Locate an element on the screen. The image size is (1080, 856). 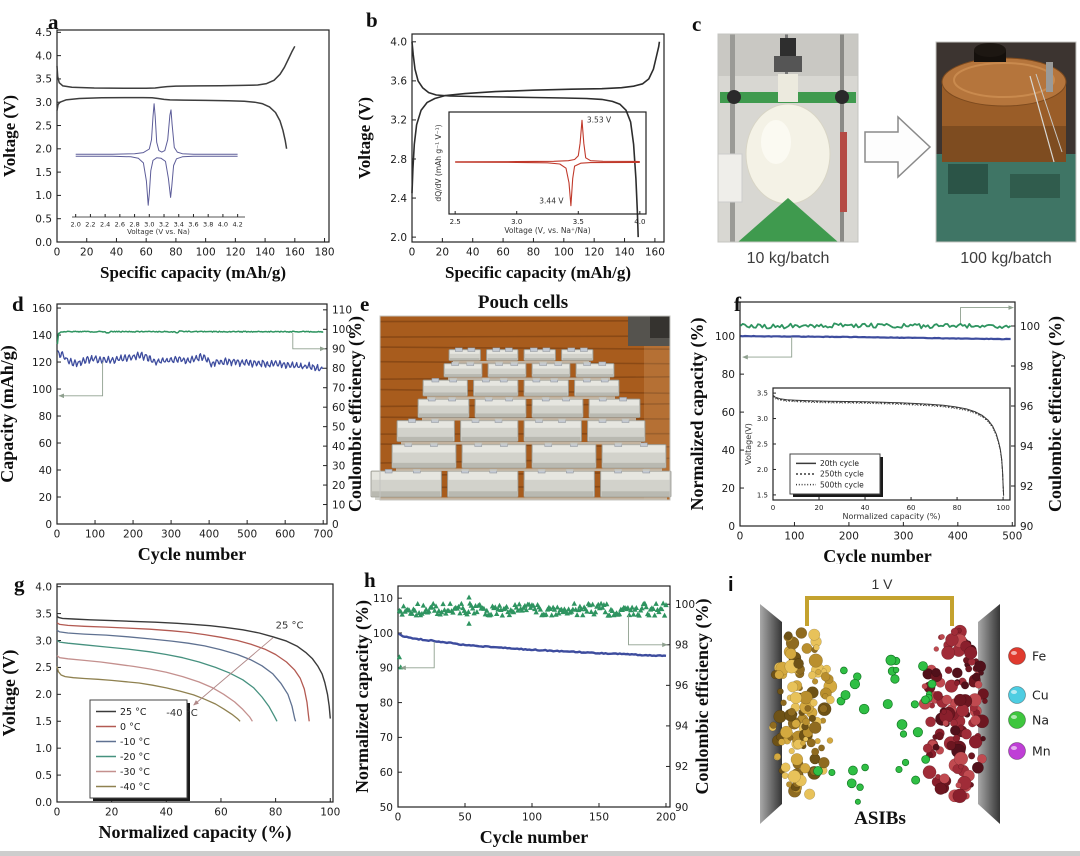
svg-text: 2.0 is located at coordinates (398, 238).